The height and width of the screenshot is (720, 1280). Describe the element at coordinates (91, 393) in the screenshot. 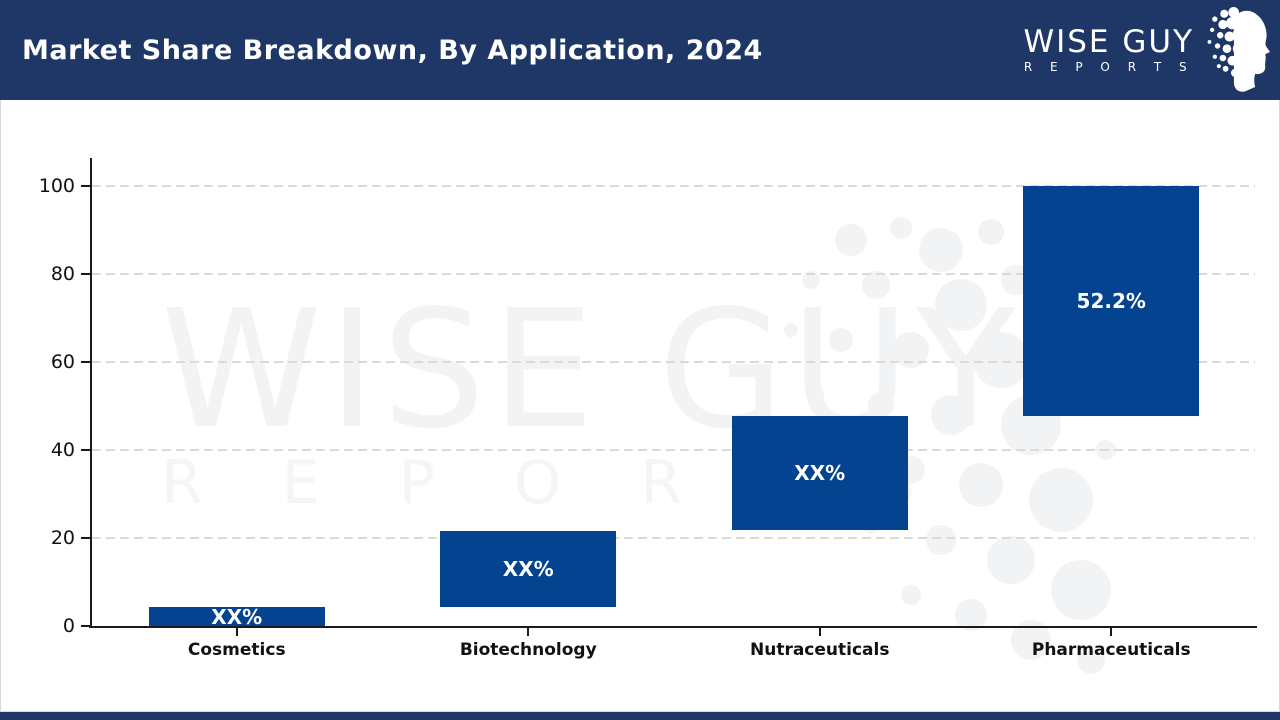

I see `y-axis-line` at that location.